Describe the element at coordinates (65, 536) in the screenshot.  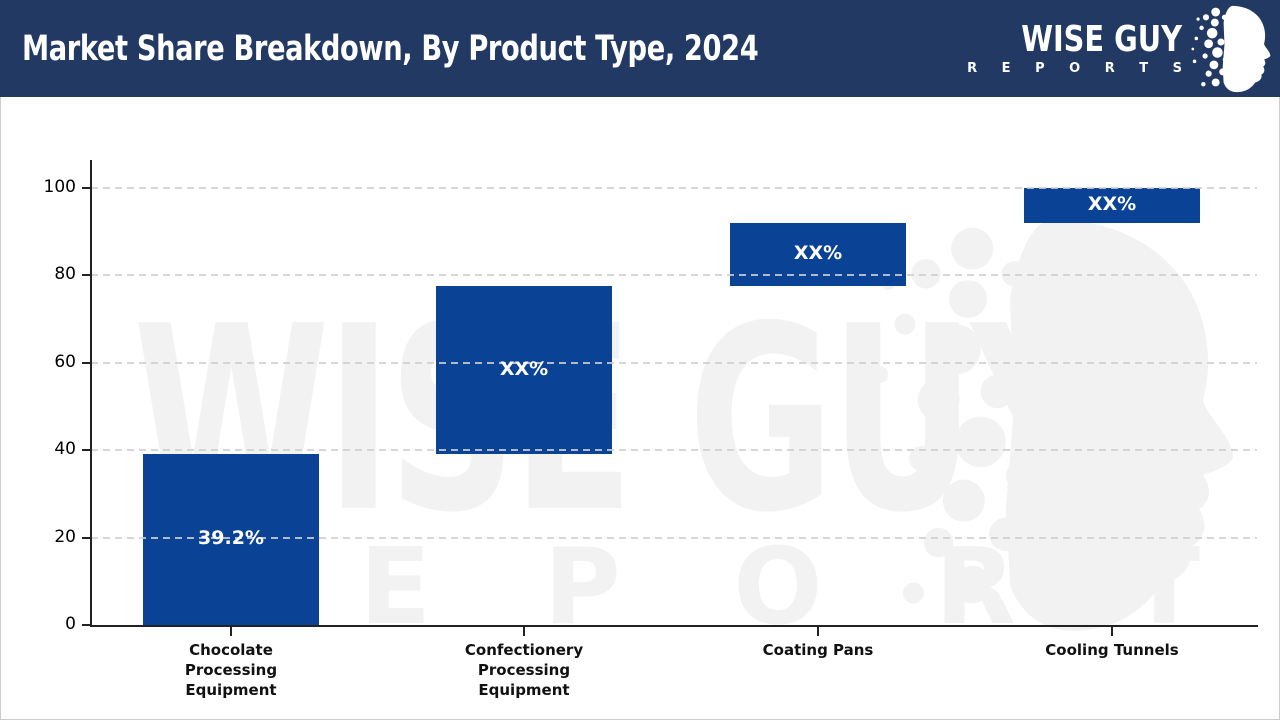
I see `y-tick-label: 20` at that location.